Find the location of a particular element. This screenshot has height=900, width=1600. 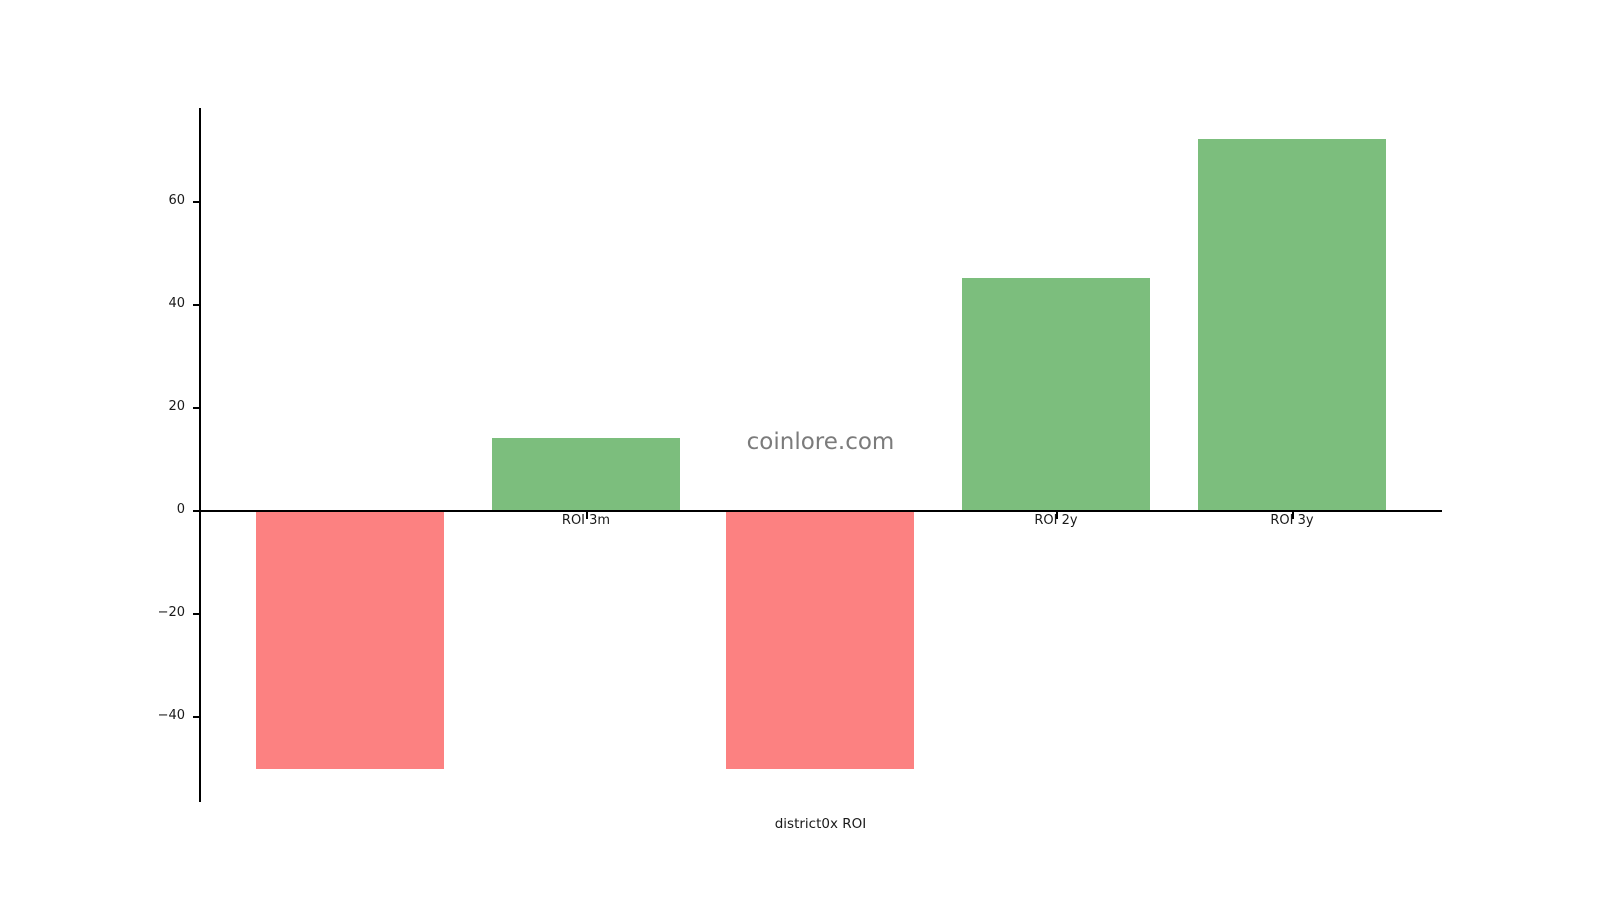

bar-roi-2y is located at coordinates (1056, 394).